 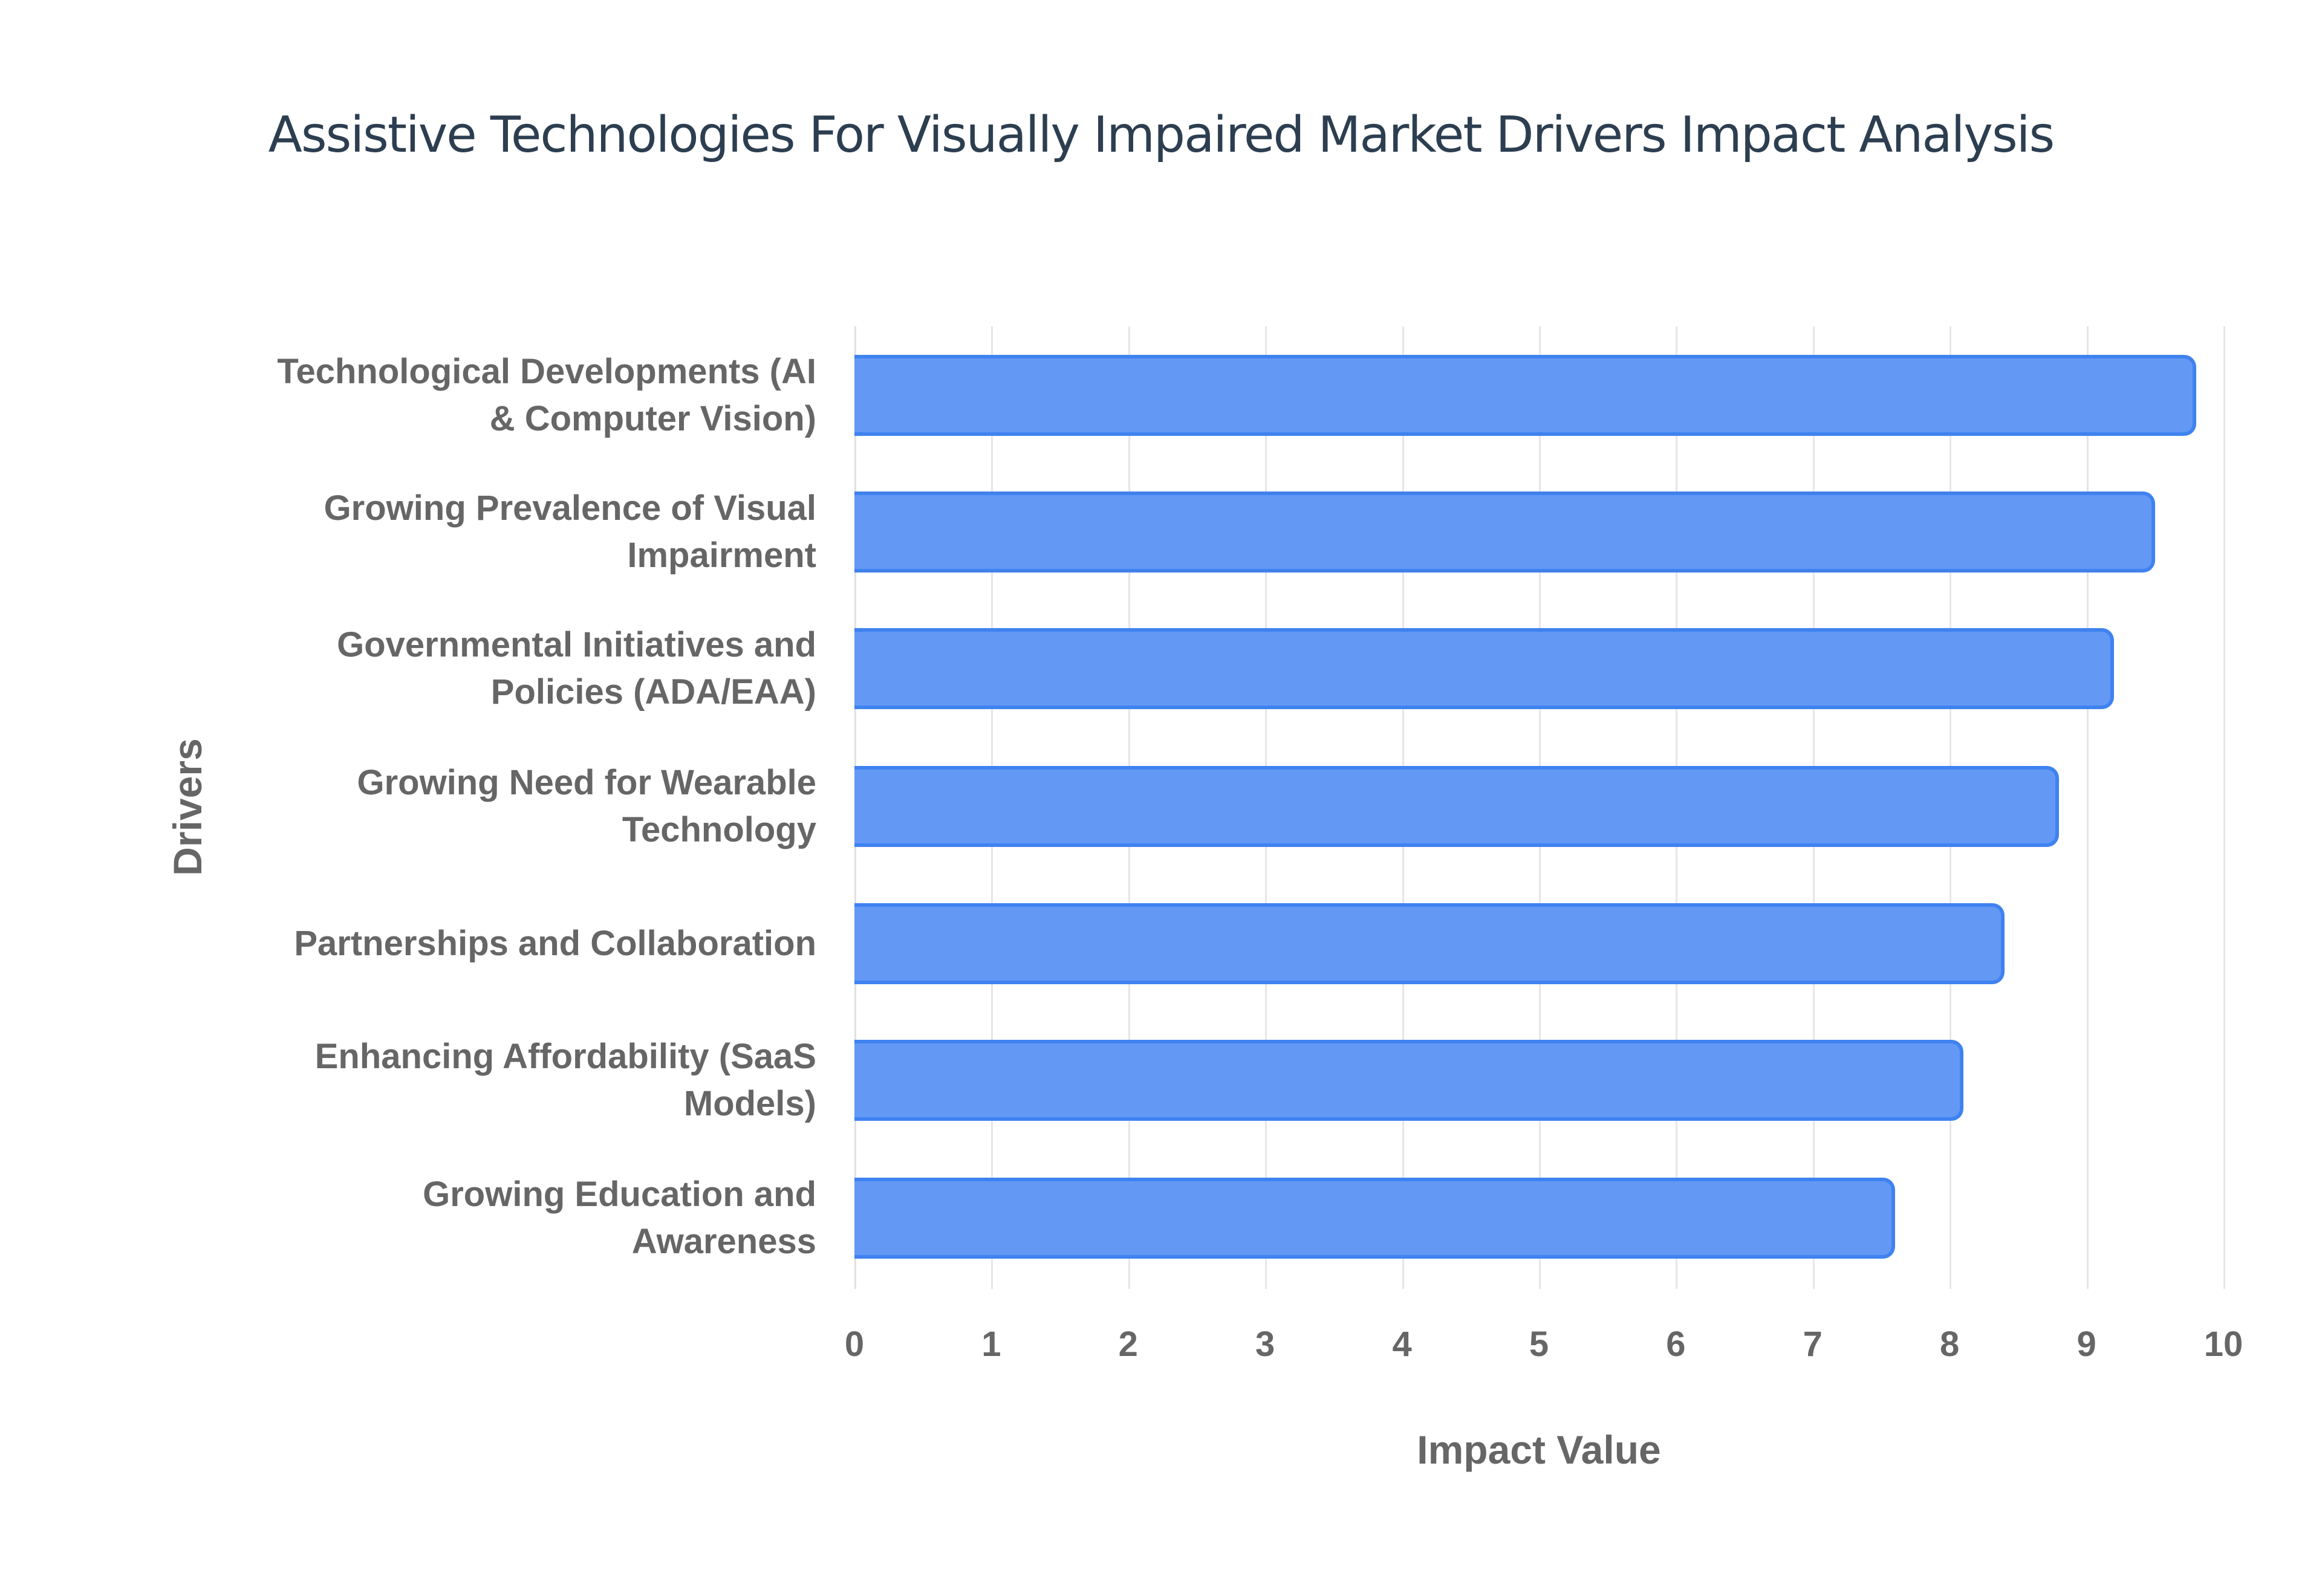 I want to click on y-tick-label: Partnerships and Collaboration, so click(x=555, y=943).